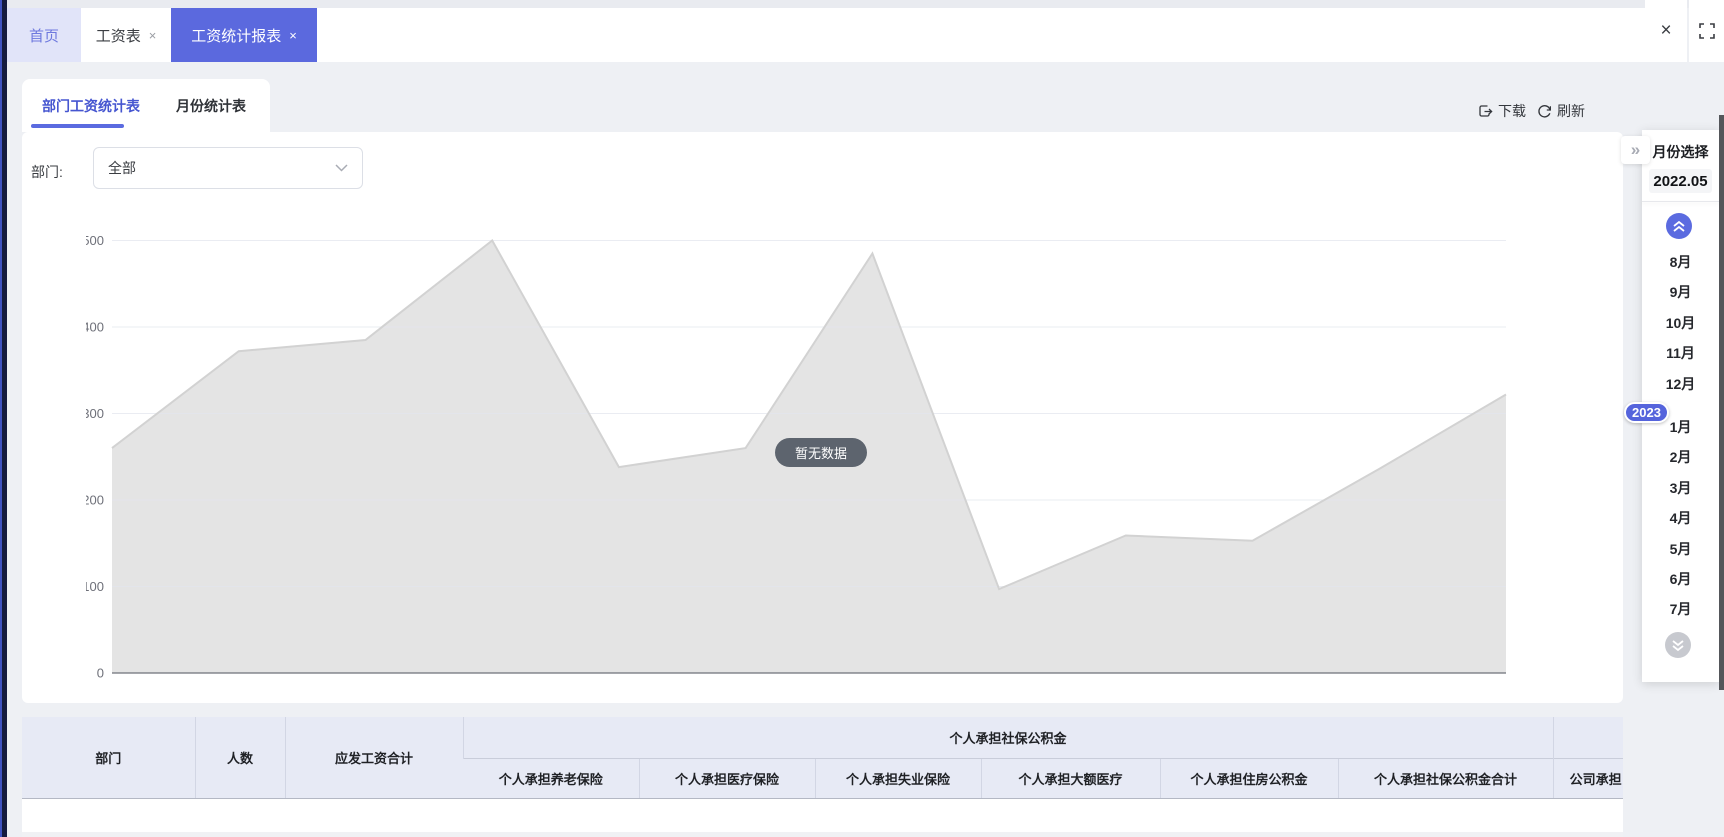 This screenshot has width=1724, height=837. I want to click on month-panel-title: 月份选择, so click(1680, 152).